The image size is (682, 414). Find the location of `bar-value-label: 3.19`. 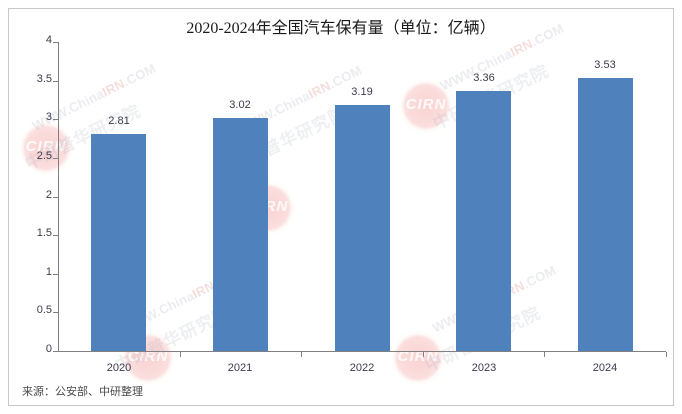

bar-value-label: 3.19 is located at coordinates (362, 92).